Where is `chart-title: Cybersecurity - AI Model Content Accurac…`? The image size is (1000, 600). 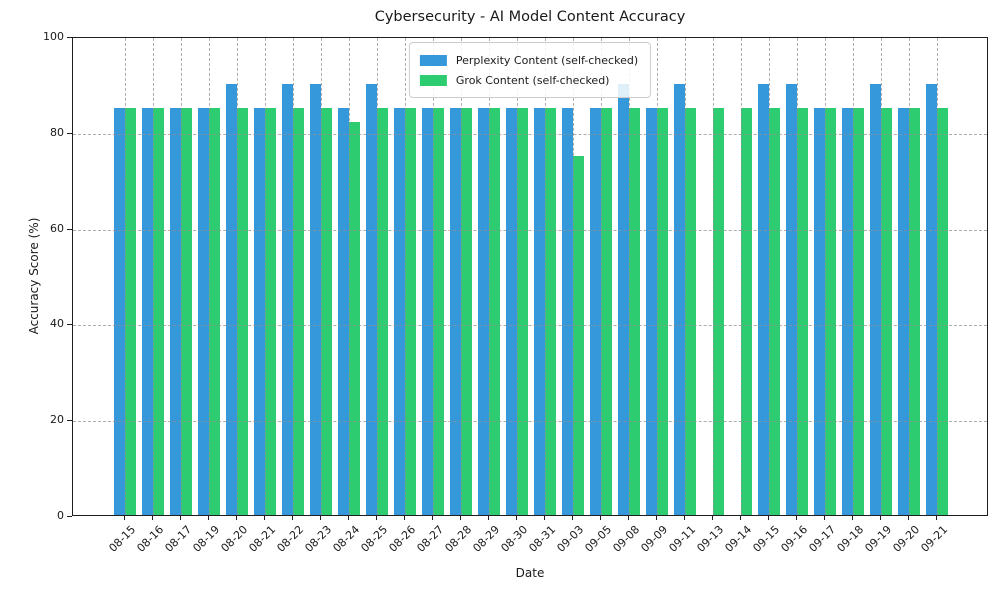 chart-title: Cybersecurity - AI Model Content Accurac… is located at coordinates (530, 17).